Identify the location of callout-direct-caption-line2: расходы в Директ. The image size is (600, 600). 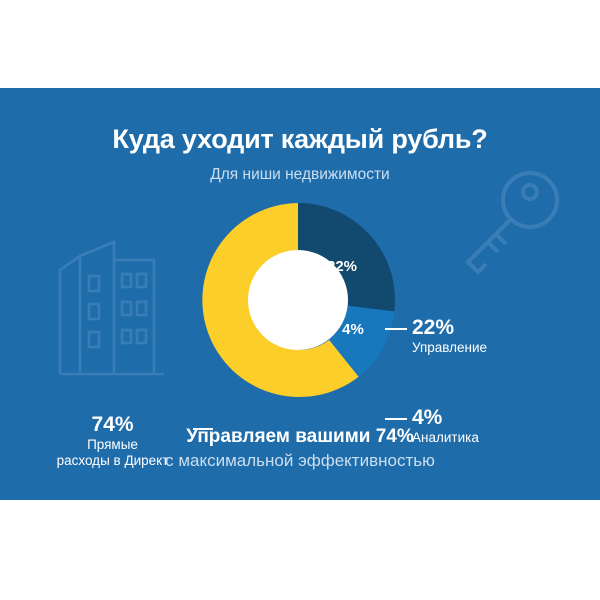
(112, 461).